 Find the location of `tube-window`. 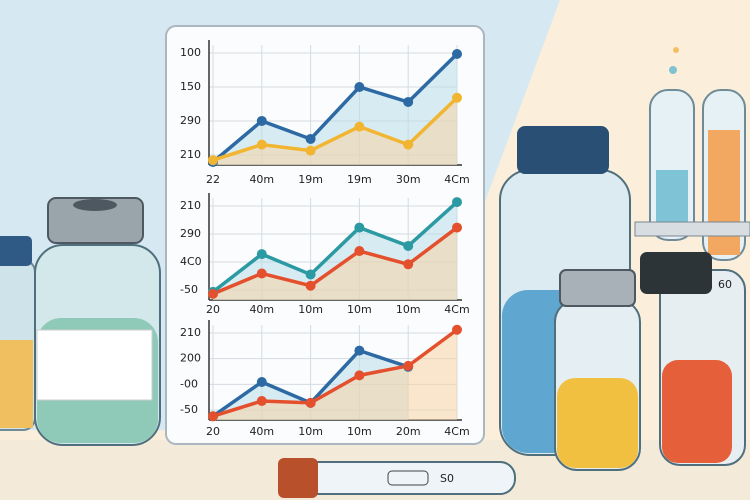

tube-window is located at coordinates (408, 478).